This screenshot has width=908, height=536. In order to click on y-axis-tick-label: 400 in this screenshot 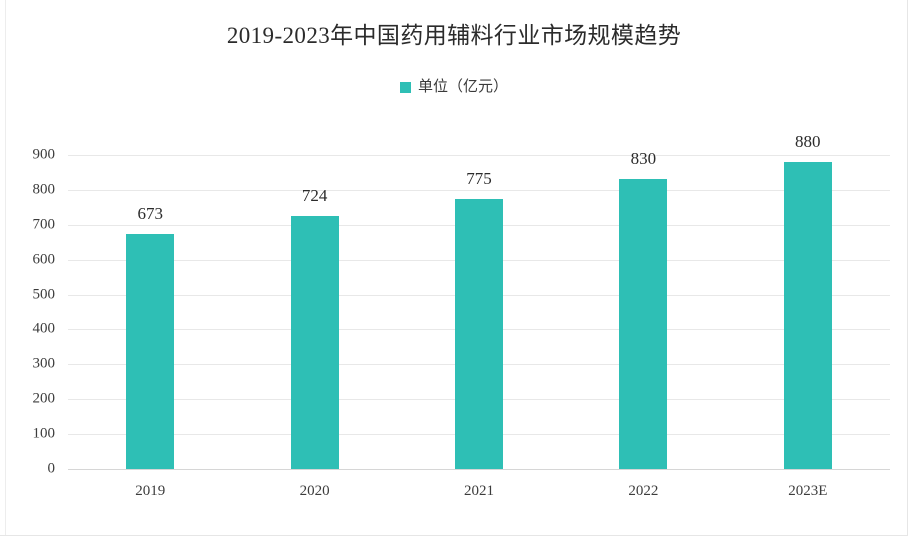, I will do `click(44, 328)`.